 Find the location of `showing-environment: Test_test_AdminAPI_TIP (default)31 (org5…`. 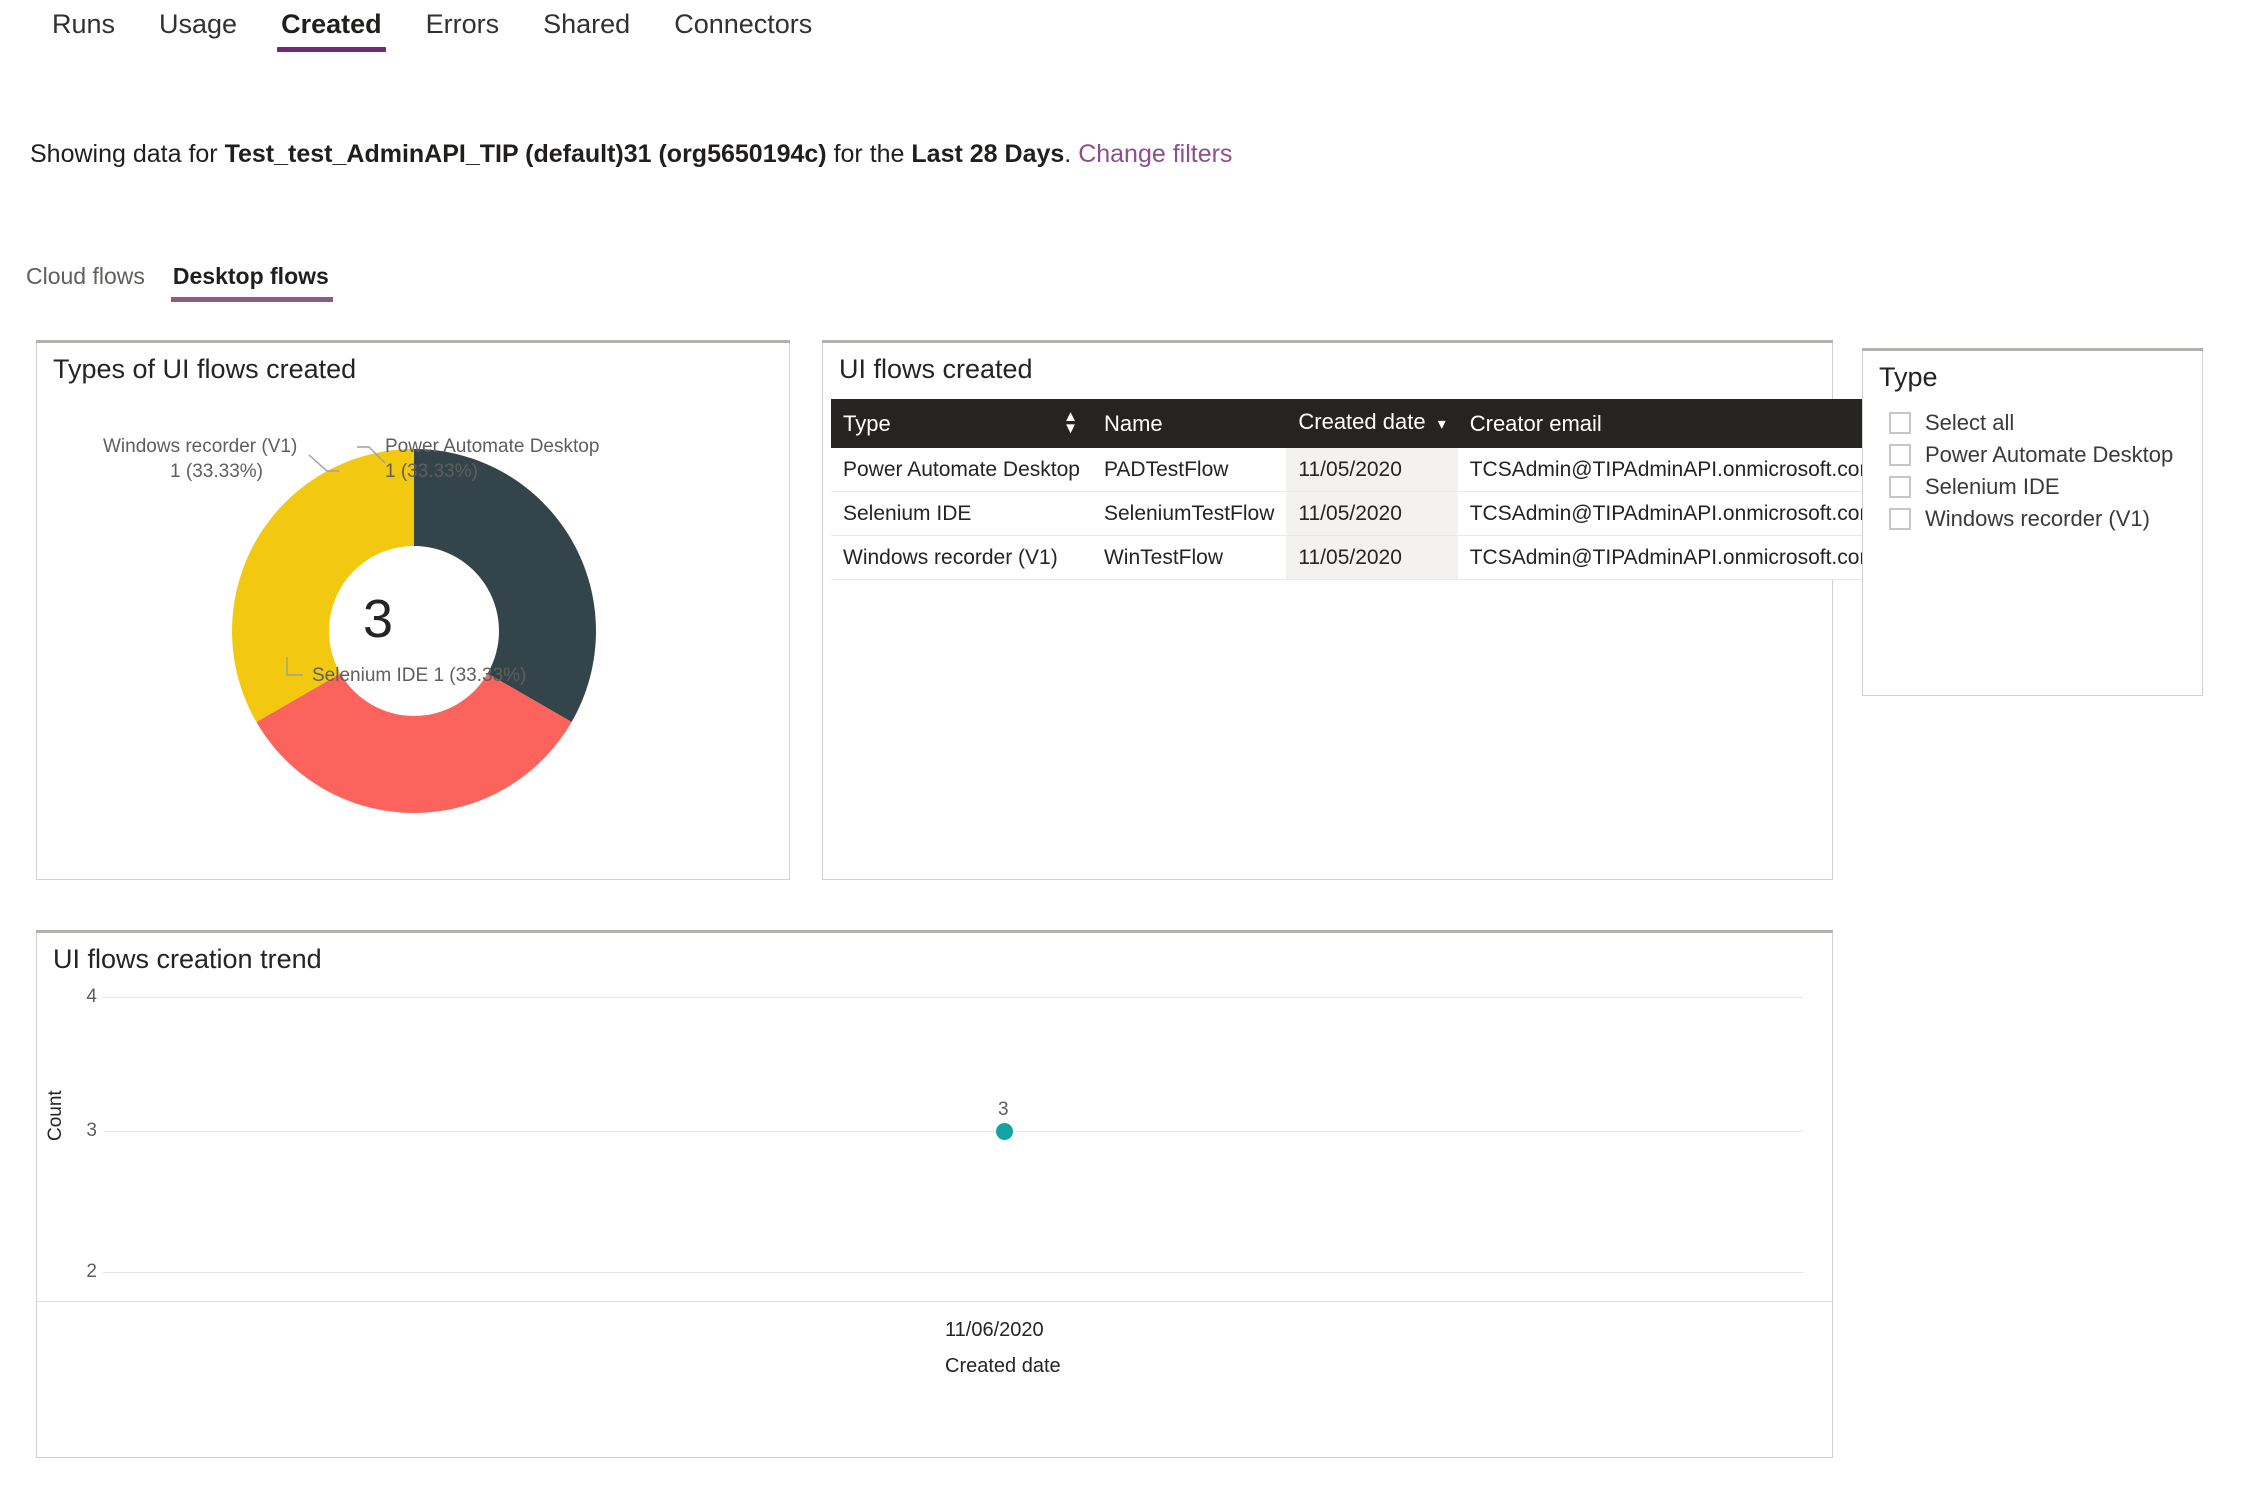

showing-environment: Test_test_AdminAPI_TIP (default)31 (org5… is located at coordinates (525, 154).